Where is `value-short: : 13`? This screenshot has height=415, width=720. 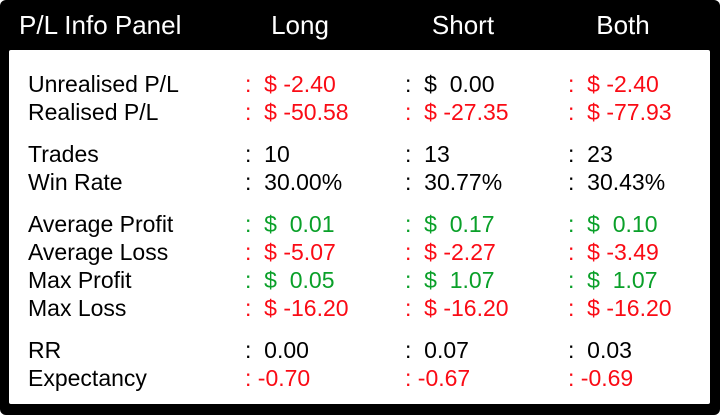 value-short: : 13 is located at coordinates (427, 154).